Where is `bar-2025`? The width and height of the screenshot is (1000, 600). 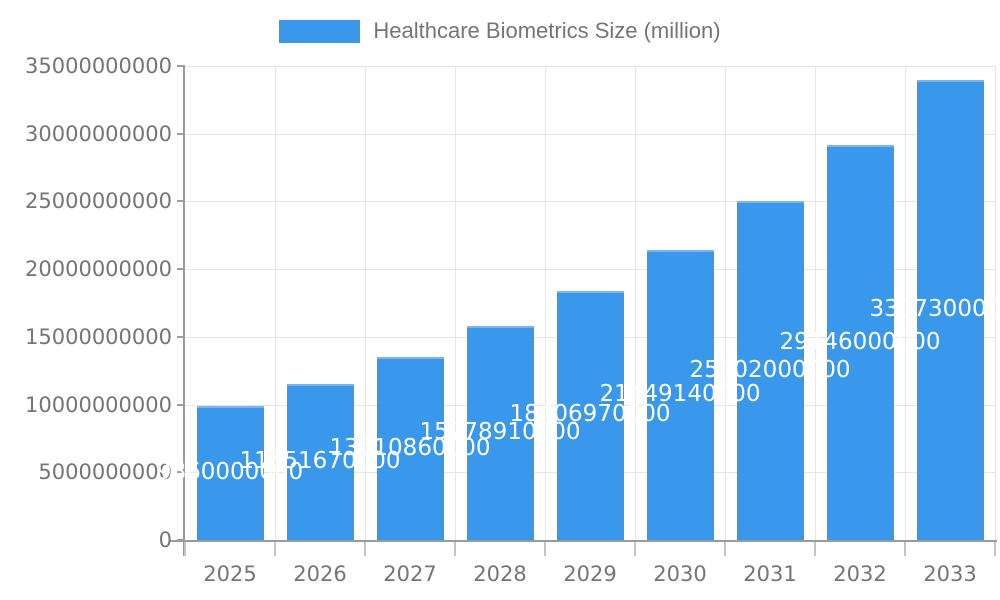 bar-2025 is located at coordinates (230, 473).